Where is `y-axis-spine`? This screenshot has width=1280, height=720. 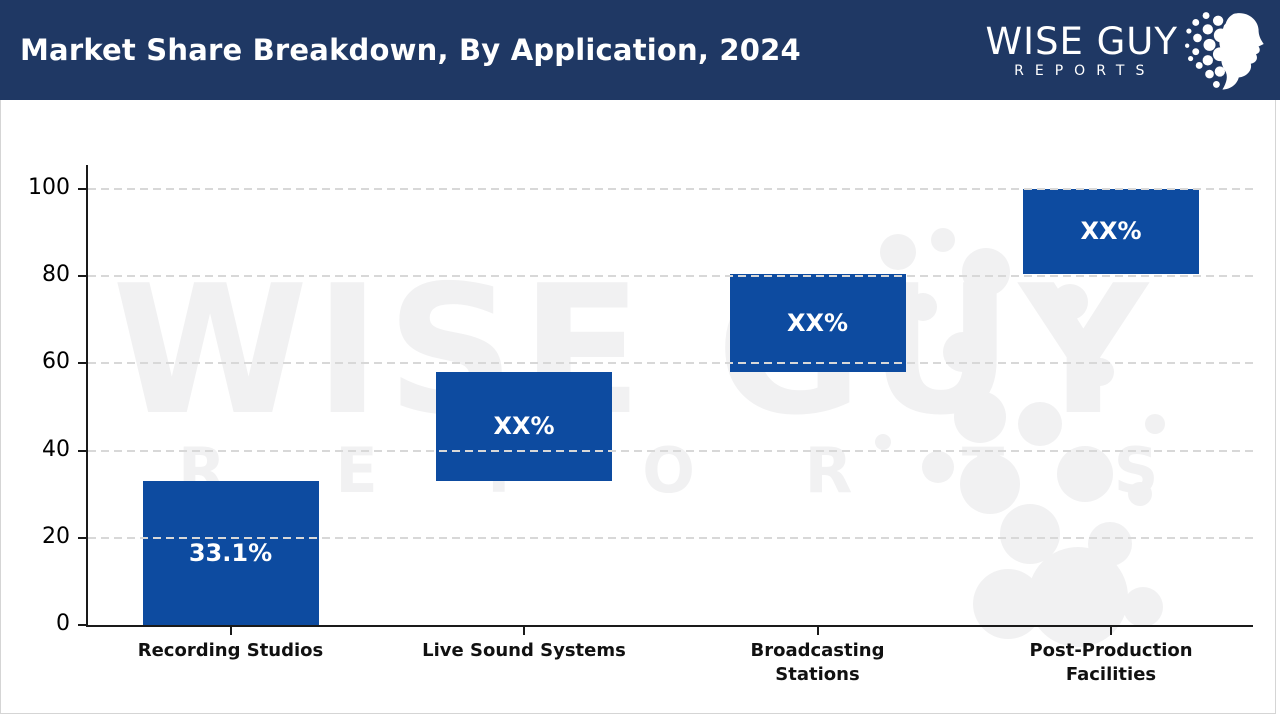 y-axis-spine is located at coordinates (87, 396).